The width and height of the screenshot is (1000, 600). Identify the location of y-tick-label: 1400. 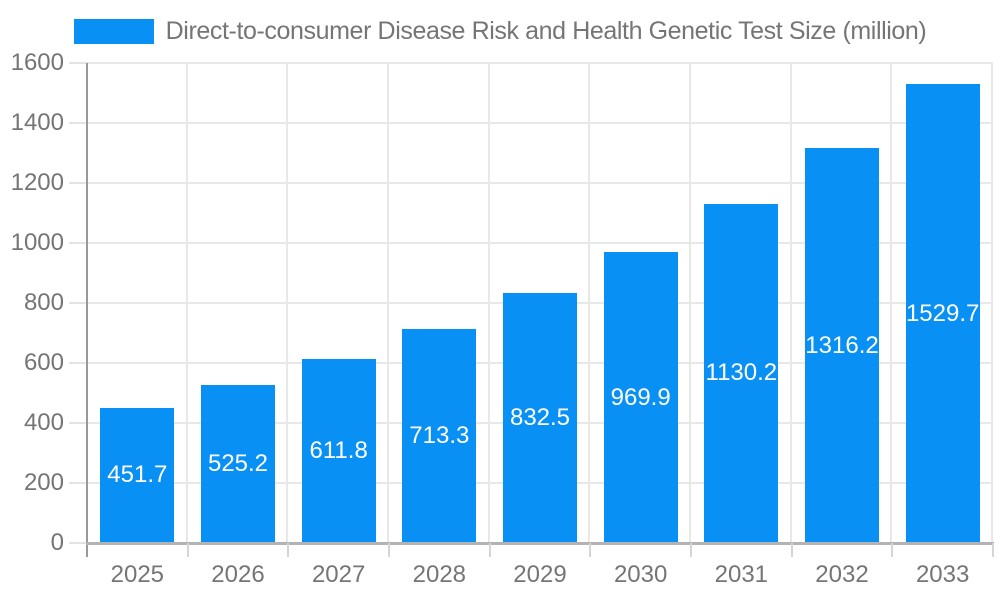
(37, 122).